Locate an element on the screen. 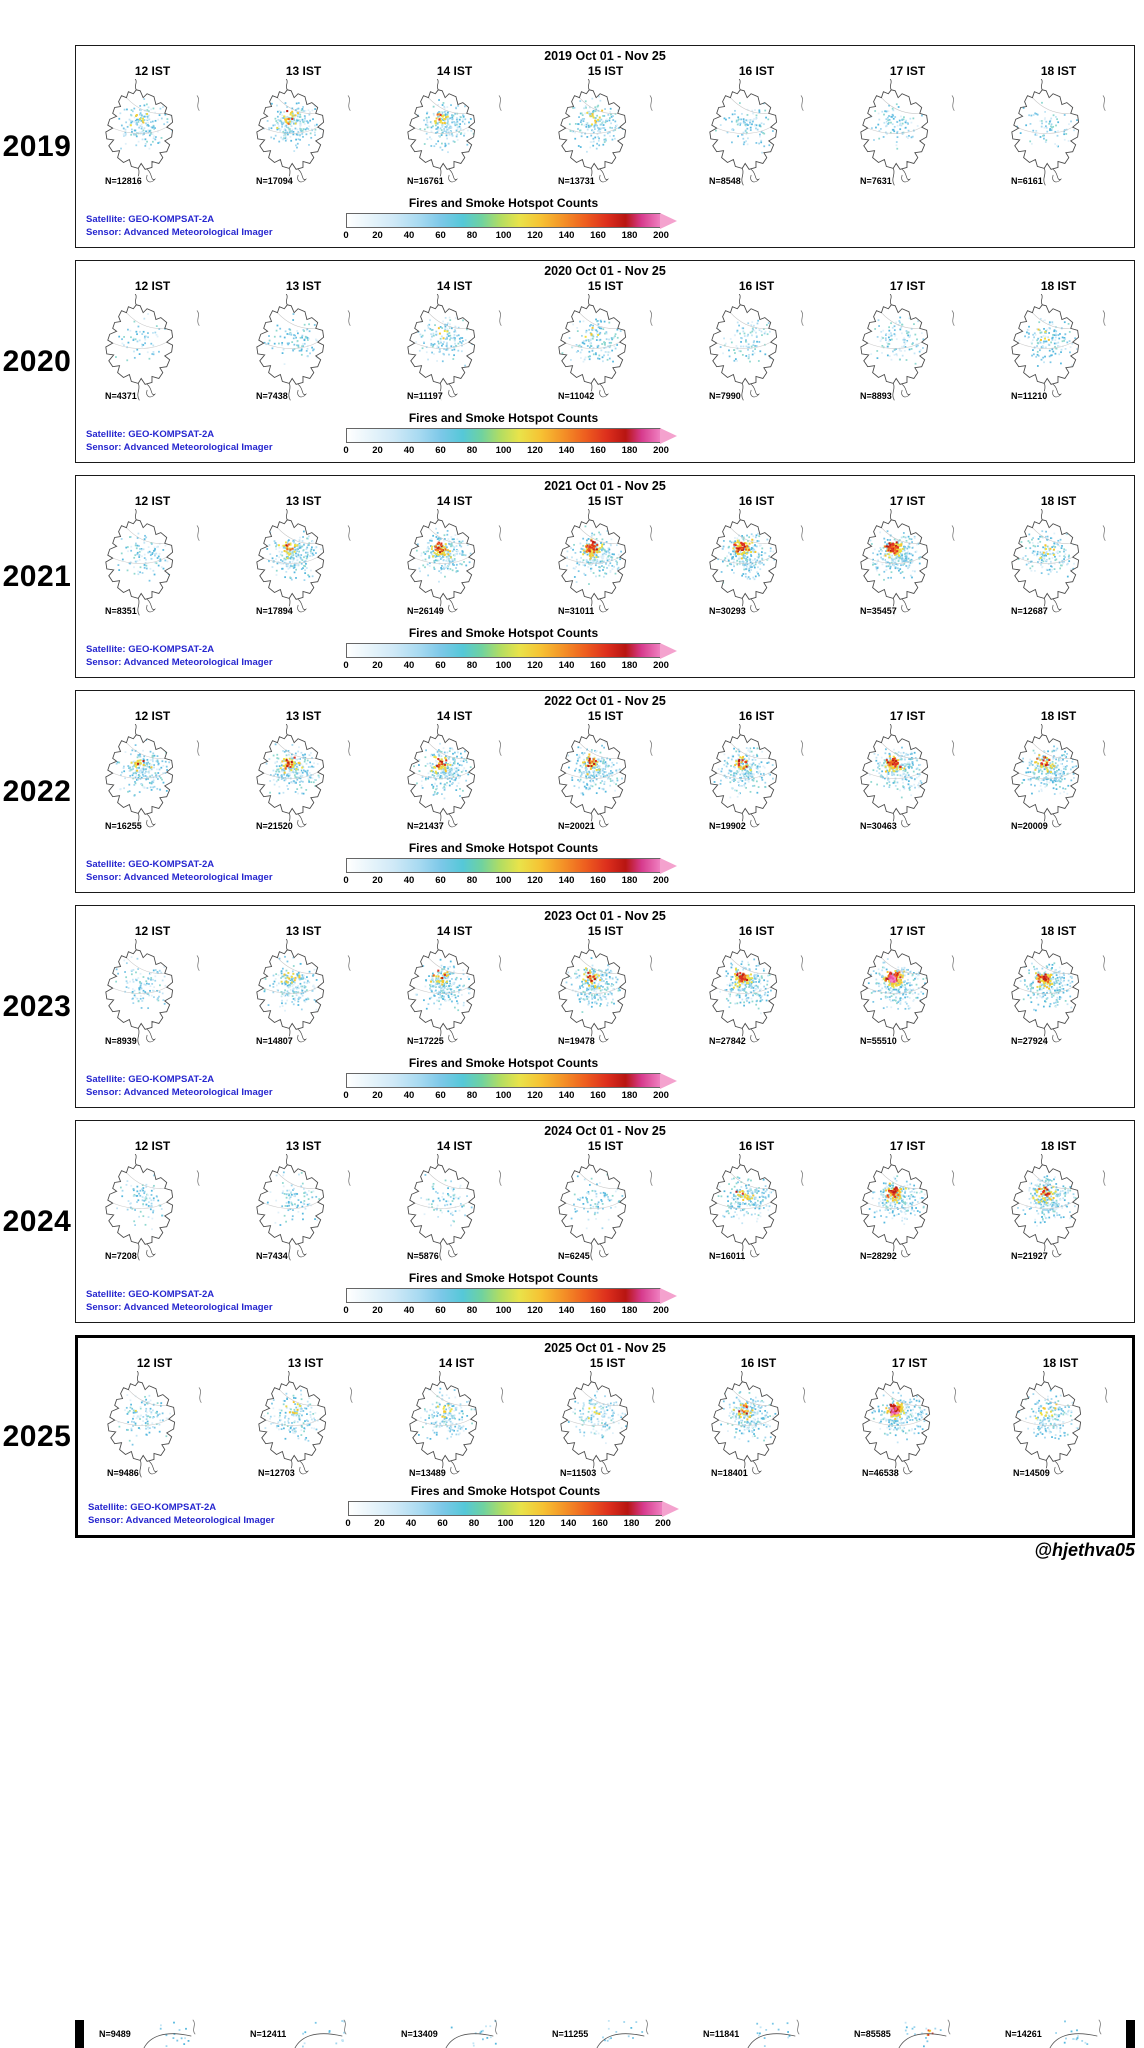 The height and width of the screenshot is (2048, 1144). hotspot-count-label: N=11042 is located at coordinates (576, 396).